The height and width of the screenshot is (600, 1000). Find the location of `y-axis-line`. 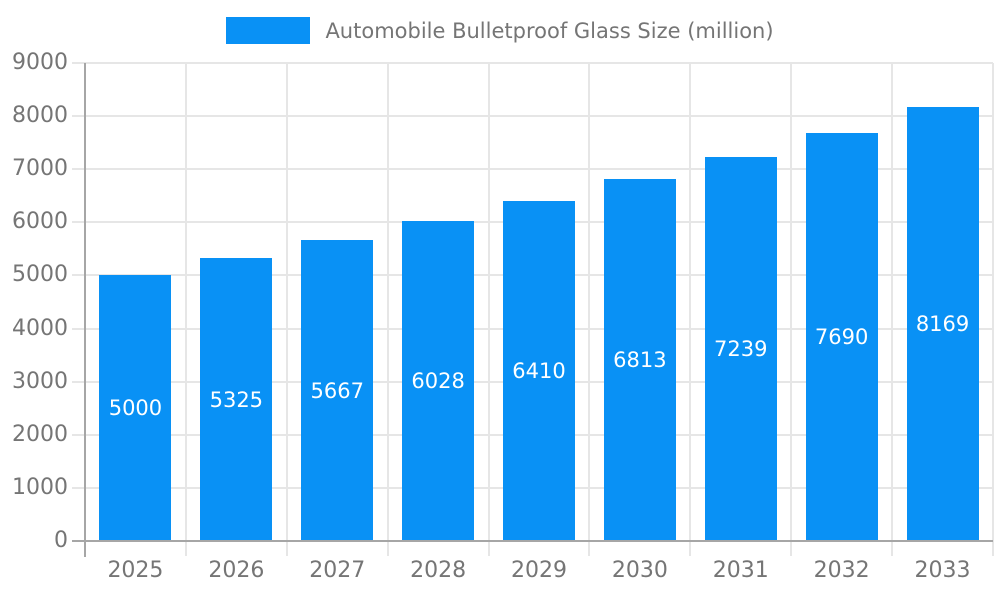

y-axis-line is located at coordinates (85, 310).